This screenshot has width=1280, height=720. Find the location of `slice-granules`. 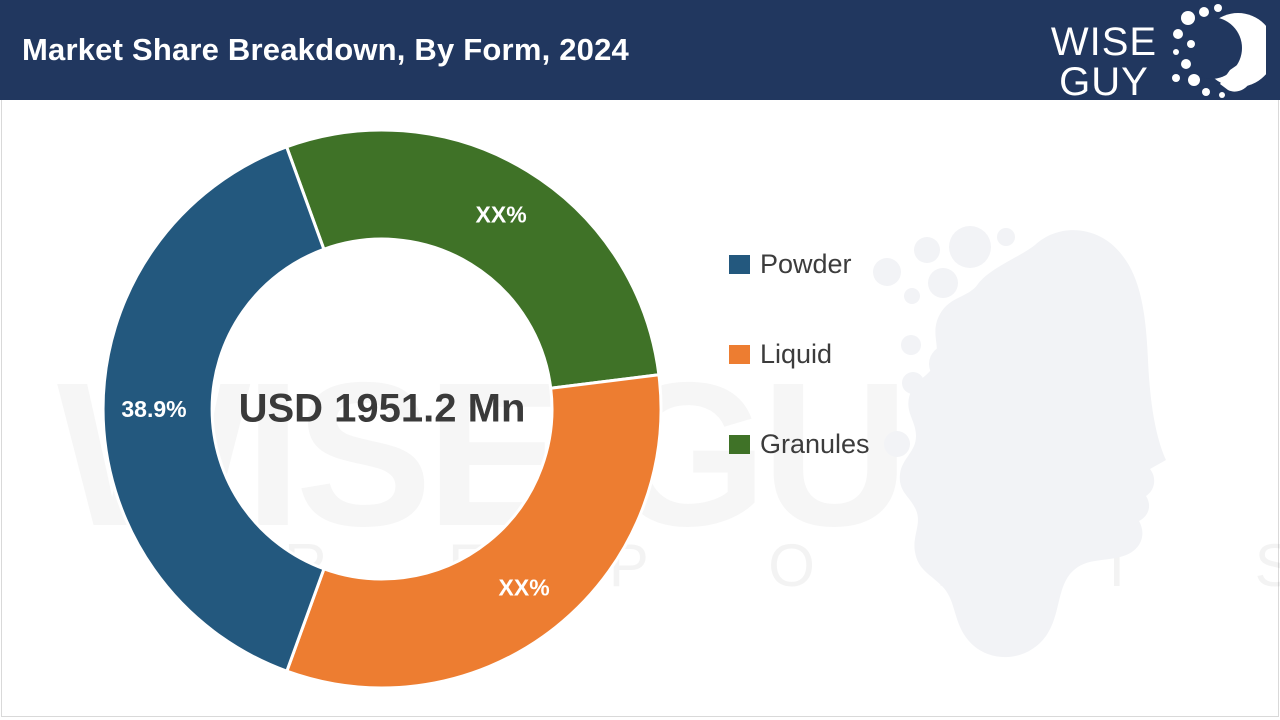

slice-granules is located at coordinates (473, 259).